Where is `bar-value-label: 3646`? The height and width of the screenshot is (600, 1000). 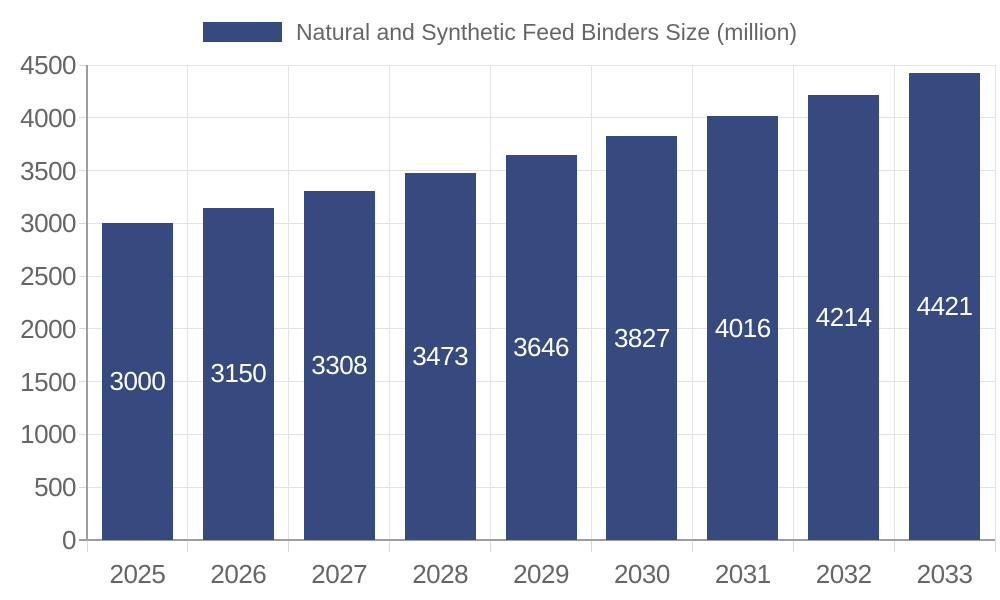
bar-value-label: 3646 is located at coordinates (541, 347).